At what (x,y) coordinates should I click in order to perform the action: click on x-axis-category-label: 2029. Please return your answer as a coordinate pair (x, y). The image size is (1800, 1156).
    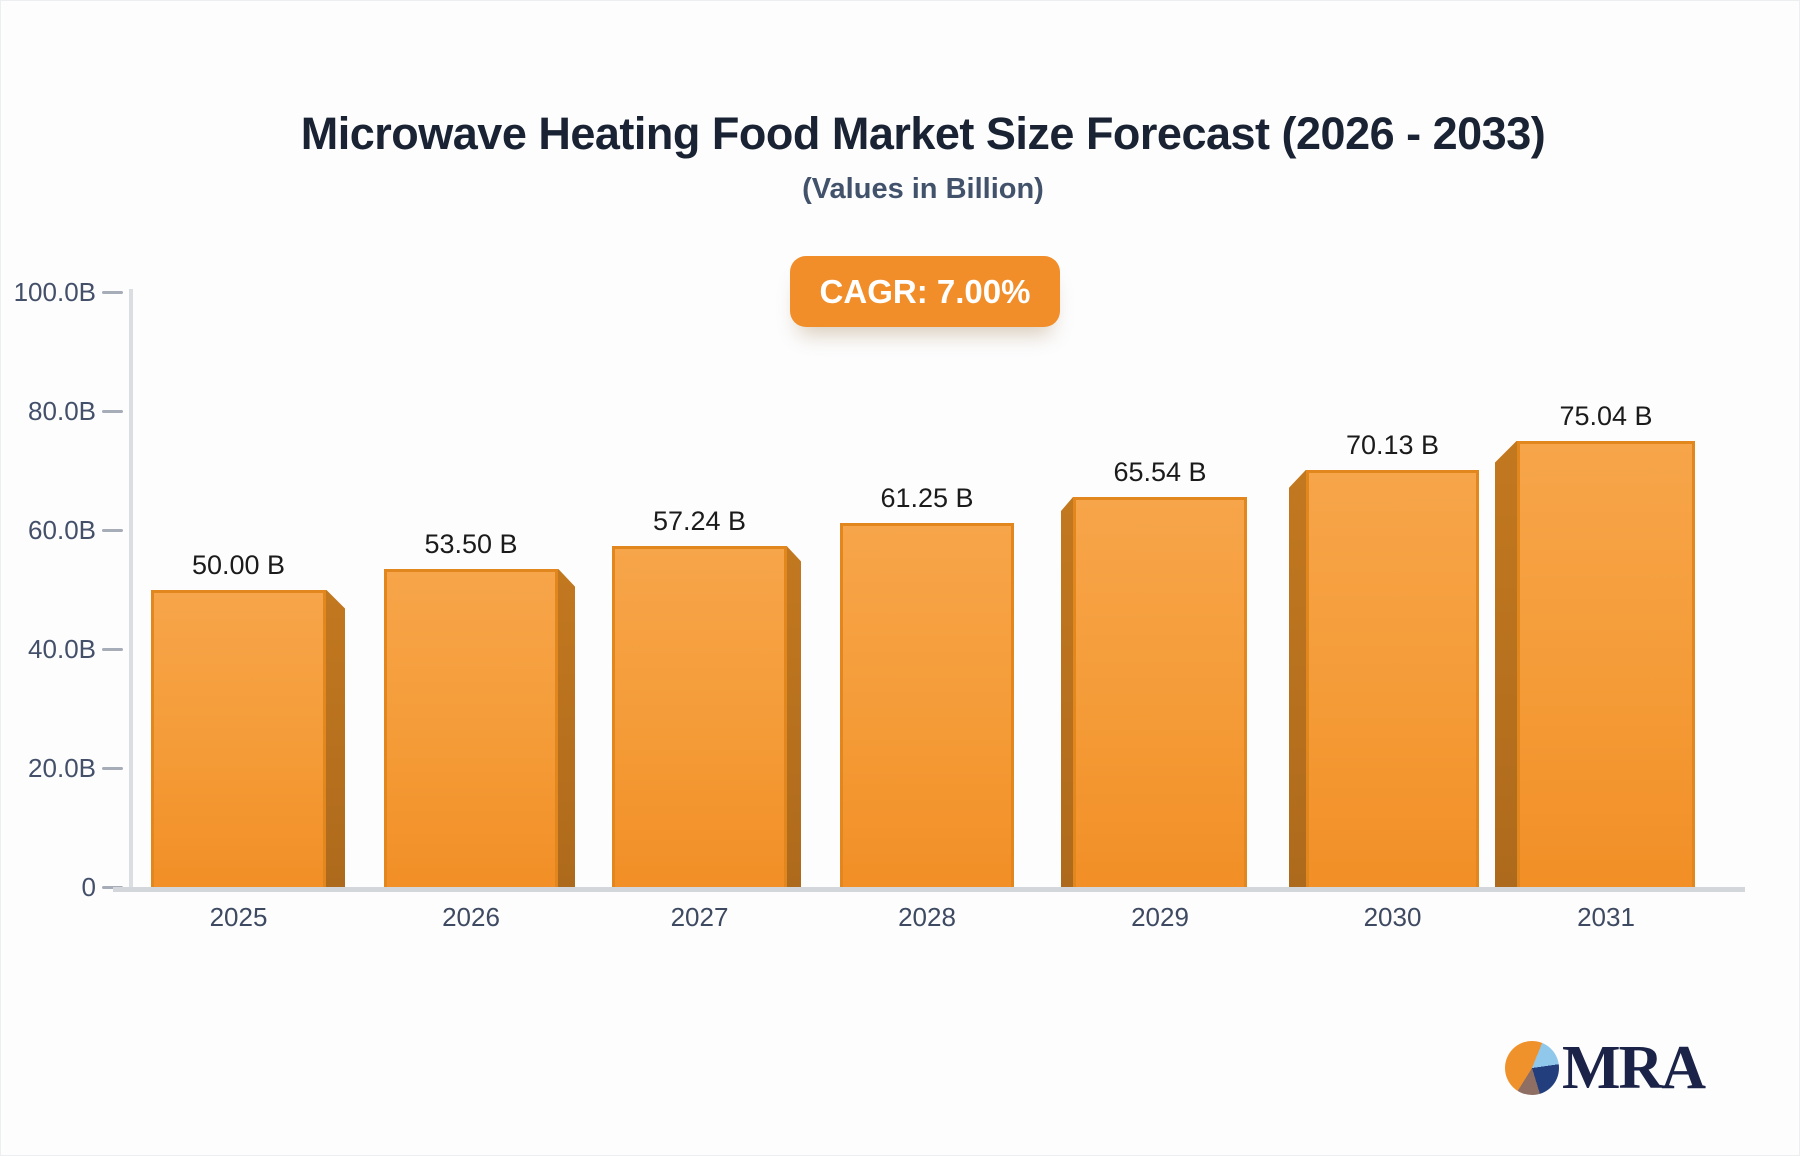
    Looking at the image, I should click on (1160, 917).